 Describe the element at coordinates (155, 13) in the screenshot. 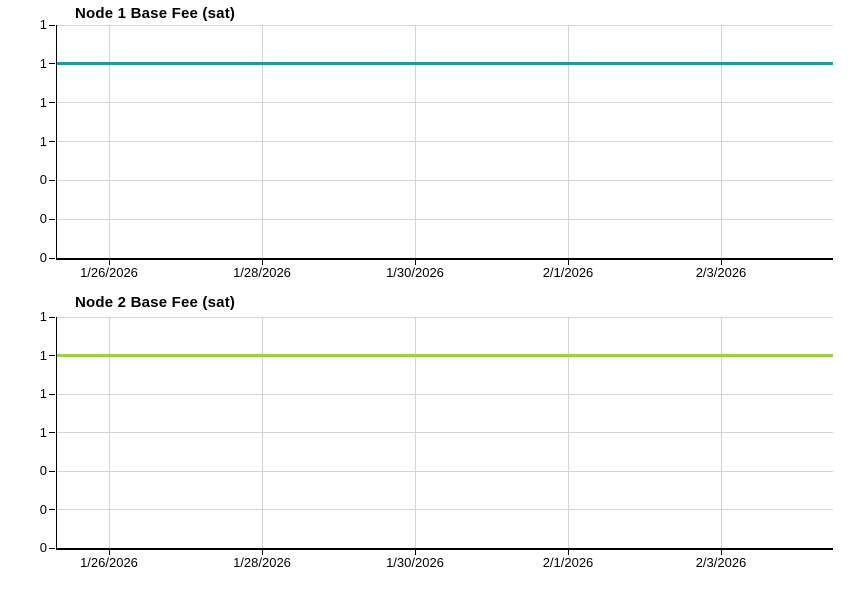

I see `chart-title: Node 1 Base Fee (sat)` at that location.